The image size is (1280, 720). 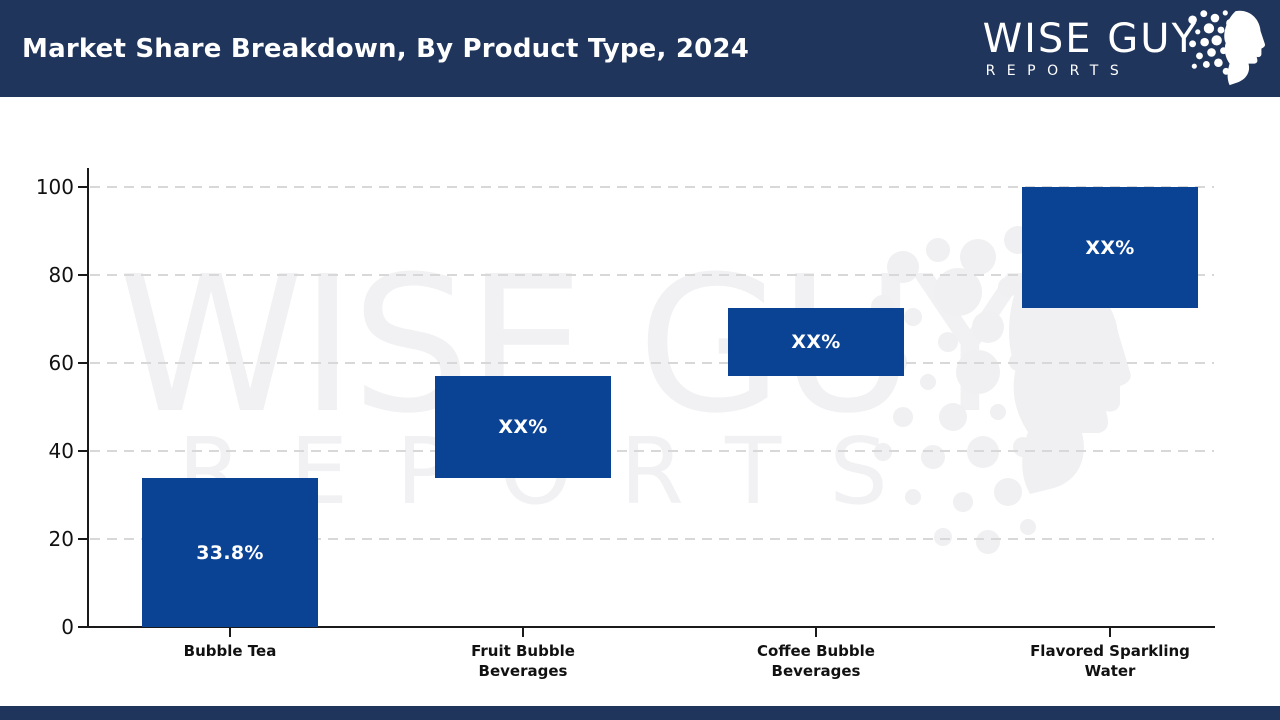 What do you see at coordinates (67, 627) in the screenshot?
I see `y-tick-label: 0` at bounding box center [67, 627].